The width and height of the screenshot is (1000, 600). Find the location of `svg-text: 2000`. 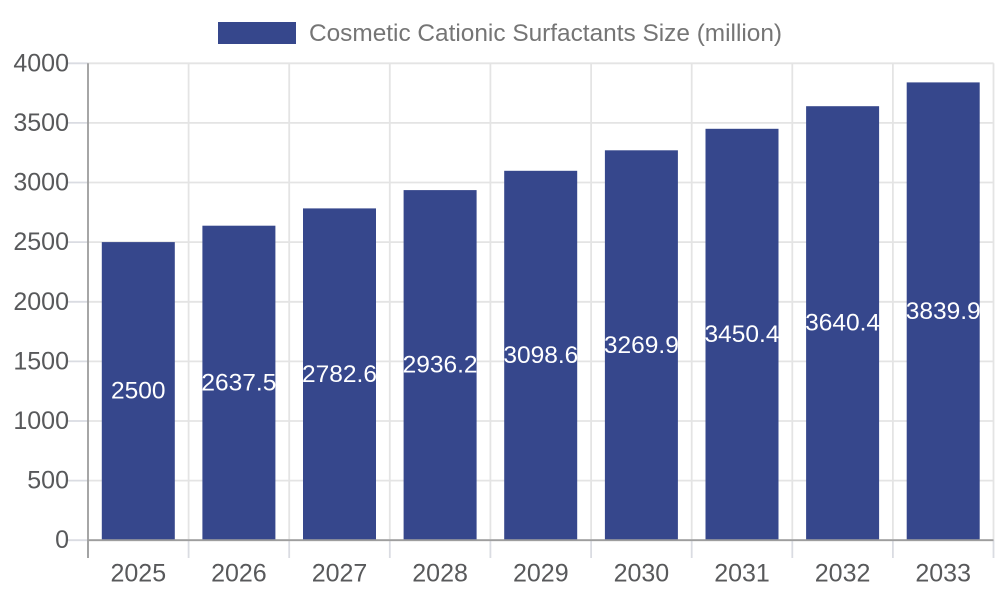

svg-text: 2000 is located at coordinates (41, 302).